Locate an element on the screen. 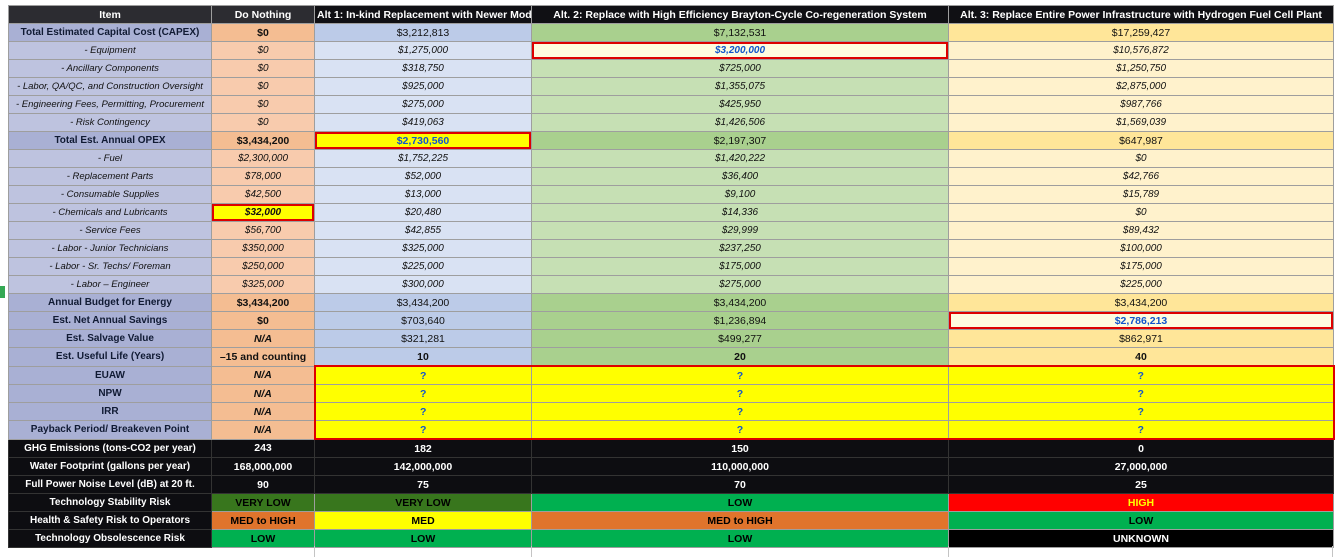 The image size is (1338, 557). cell: $42,855 is located at coordinates (423, 230).